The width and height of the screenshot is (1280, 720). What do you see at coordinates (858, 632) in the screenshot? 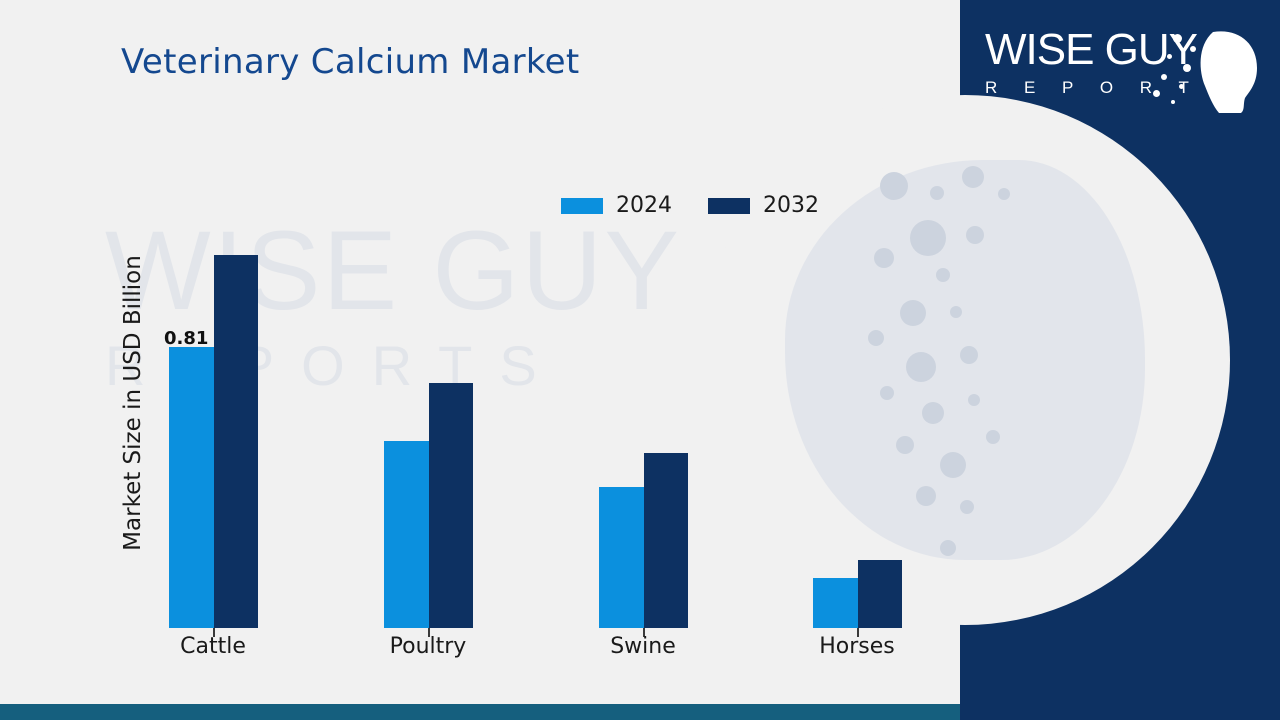
I see `axis-tick-horses` at bounding box center [858, 632].